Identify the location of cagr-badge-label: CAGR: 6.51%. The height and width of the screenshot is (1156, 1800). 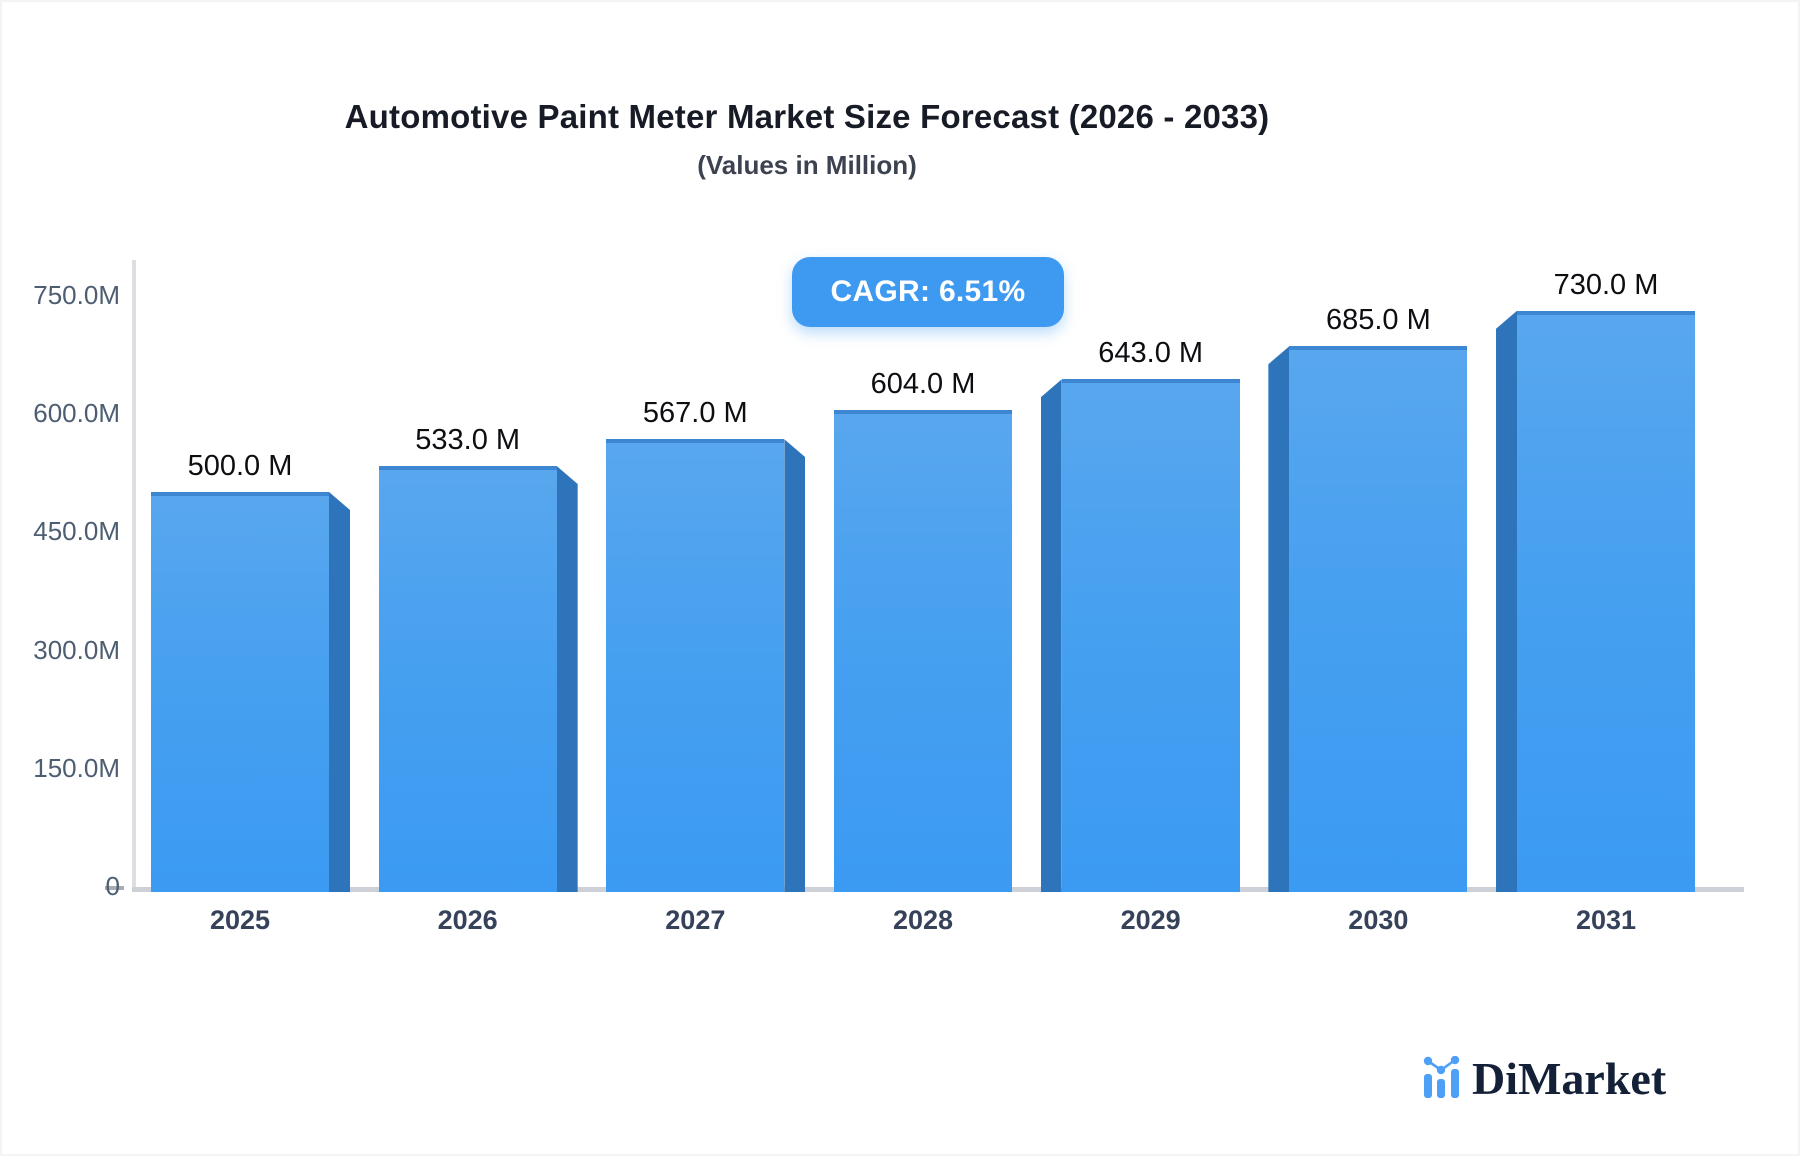
(928, 291).